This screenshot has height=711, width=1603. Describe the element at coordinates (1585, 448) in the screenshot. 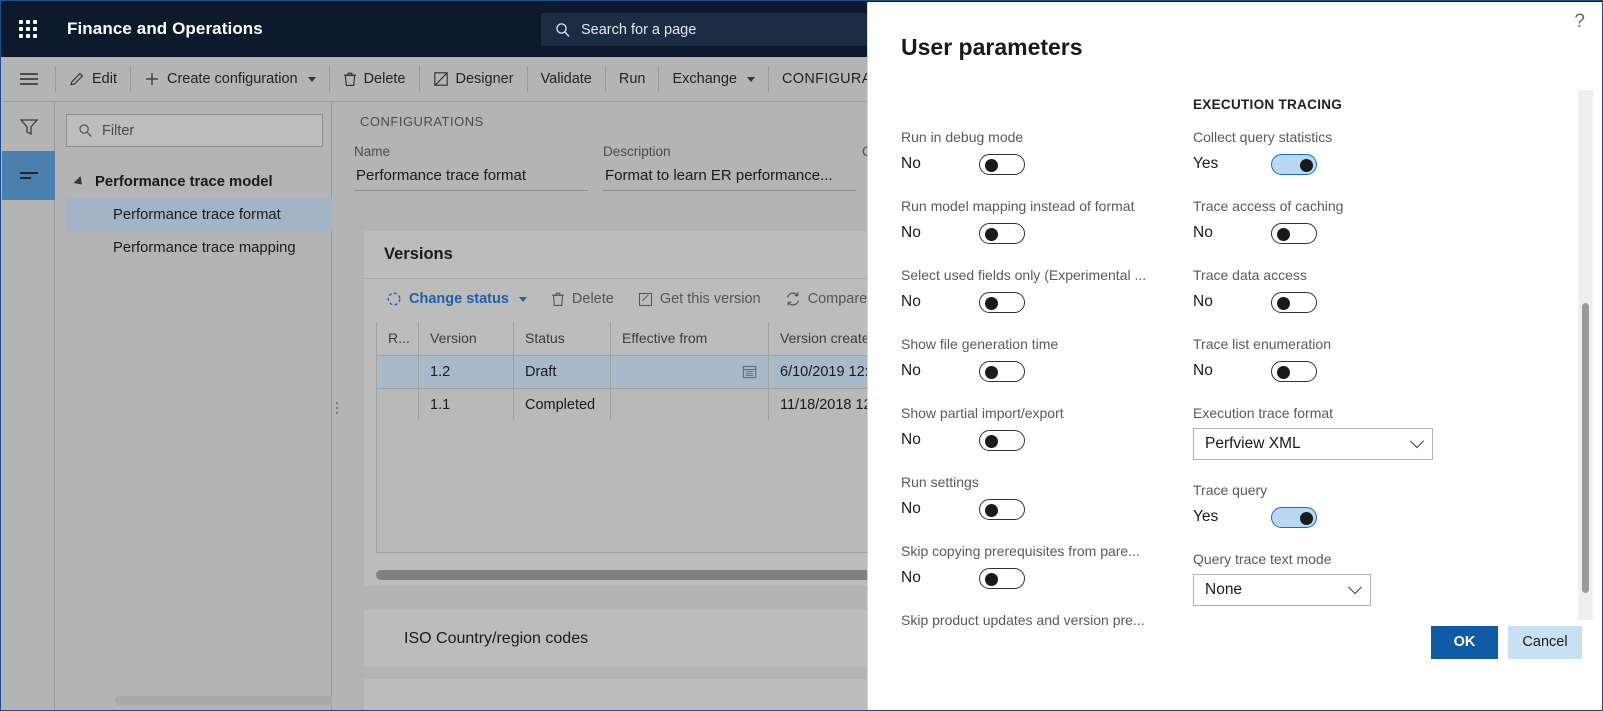

I see `dialog-scrollbar-thumb` at that location.